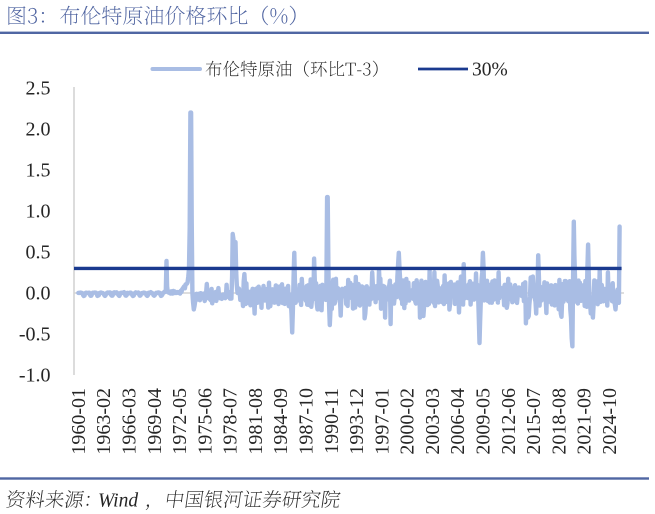  What do you see at coordinates (559, 421) in the screenshot?
I see `svg-text: 2018-08` at bounding box center [559, 421].